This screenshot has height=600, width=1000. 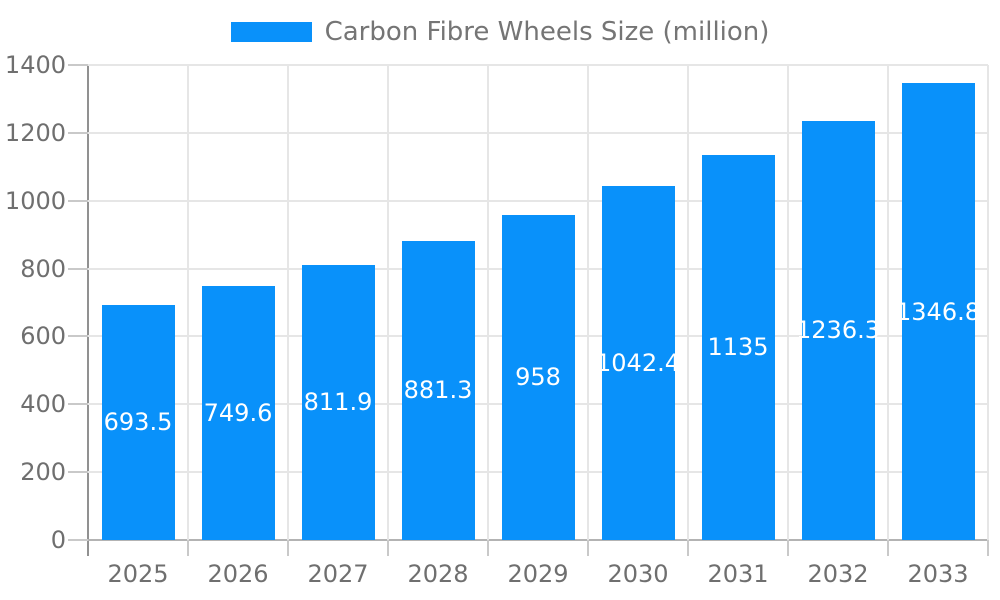 What do you see at coordinates (43, 268) in the screenshot?
I see `y-axis-label: 800` at bounding box center [43, 268].